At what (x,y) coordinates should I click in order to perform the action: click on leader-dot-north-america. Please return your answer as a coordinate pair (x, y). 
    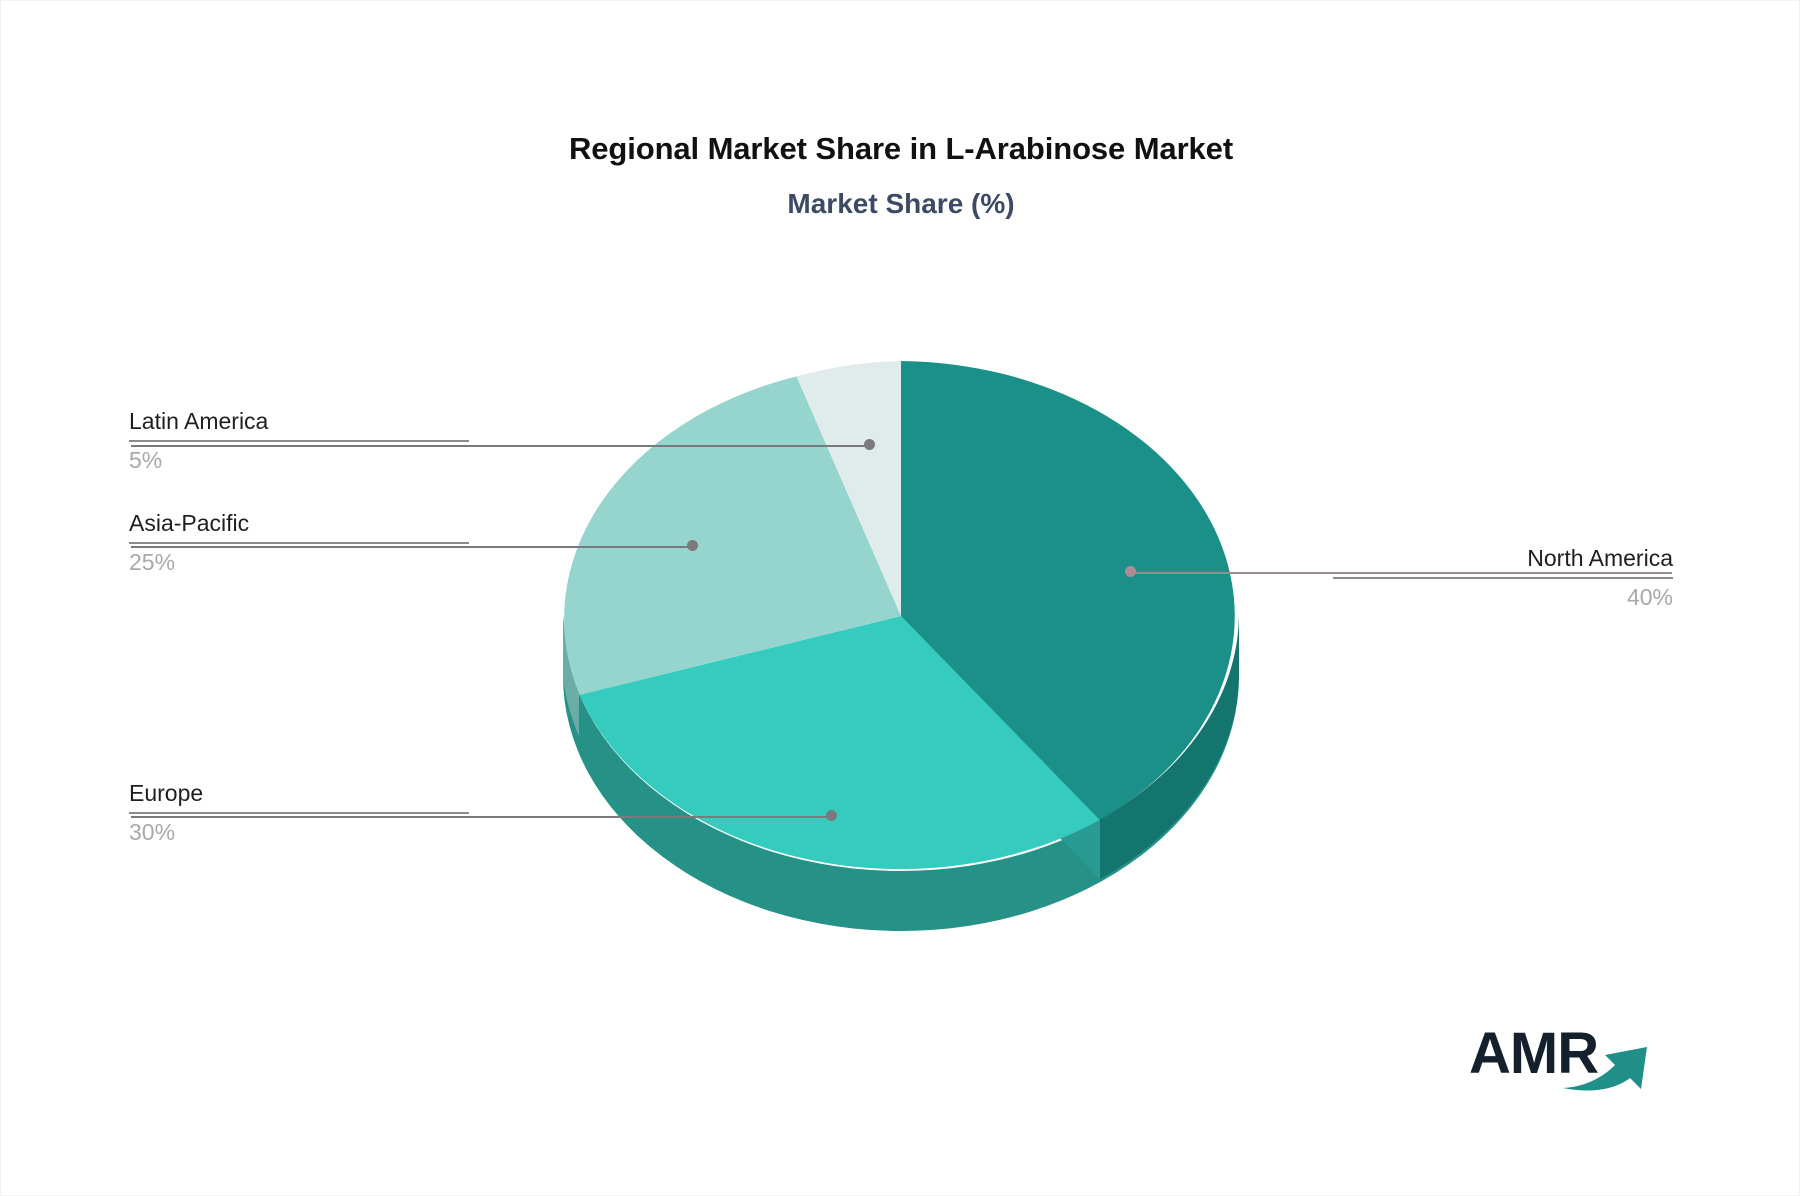
    Looking at the image, I should click on (1130, 571).